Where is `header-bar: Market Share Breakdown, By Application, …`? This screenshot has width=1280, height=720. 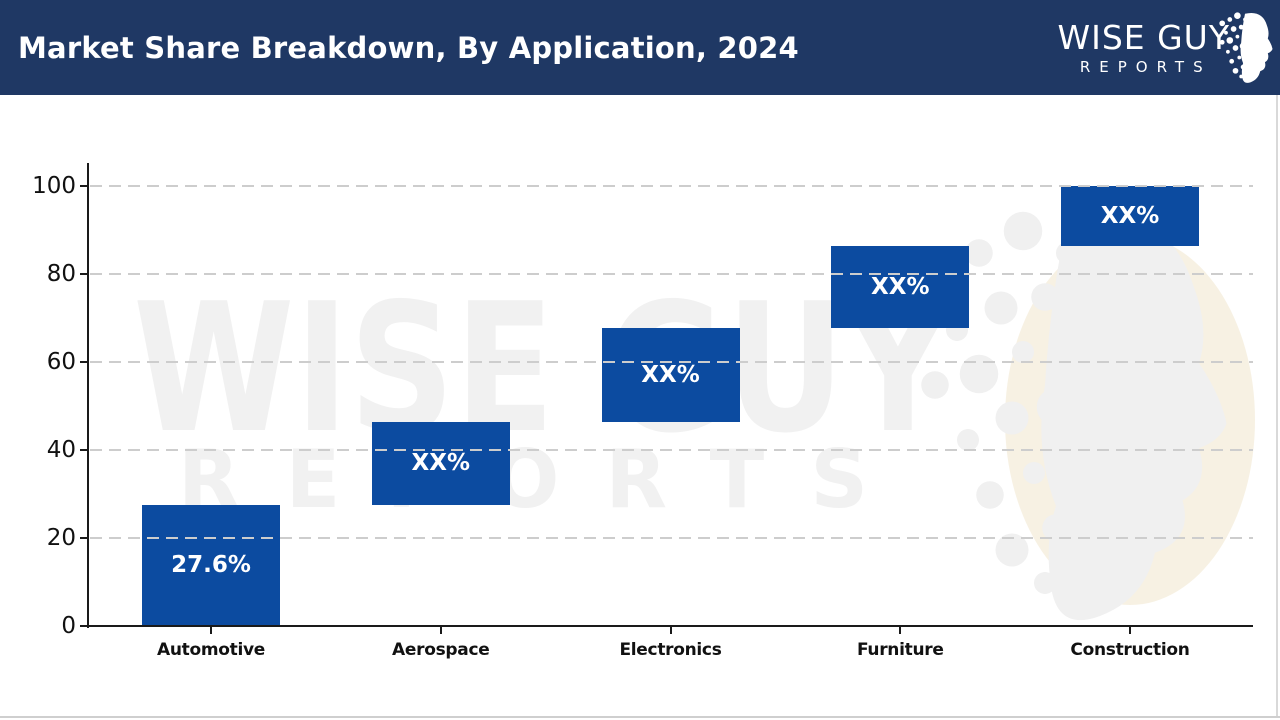
header-bar: Market Share Breakdown, By Application, … is located at coordinates (640, 47).